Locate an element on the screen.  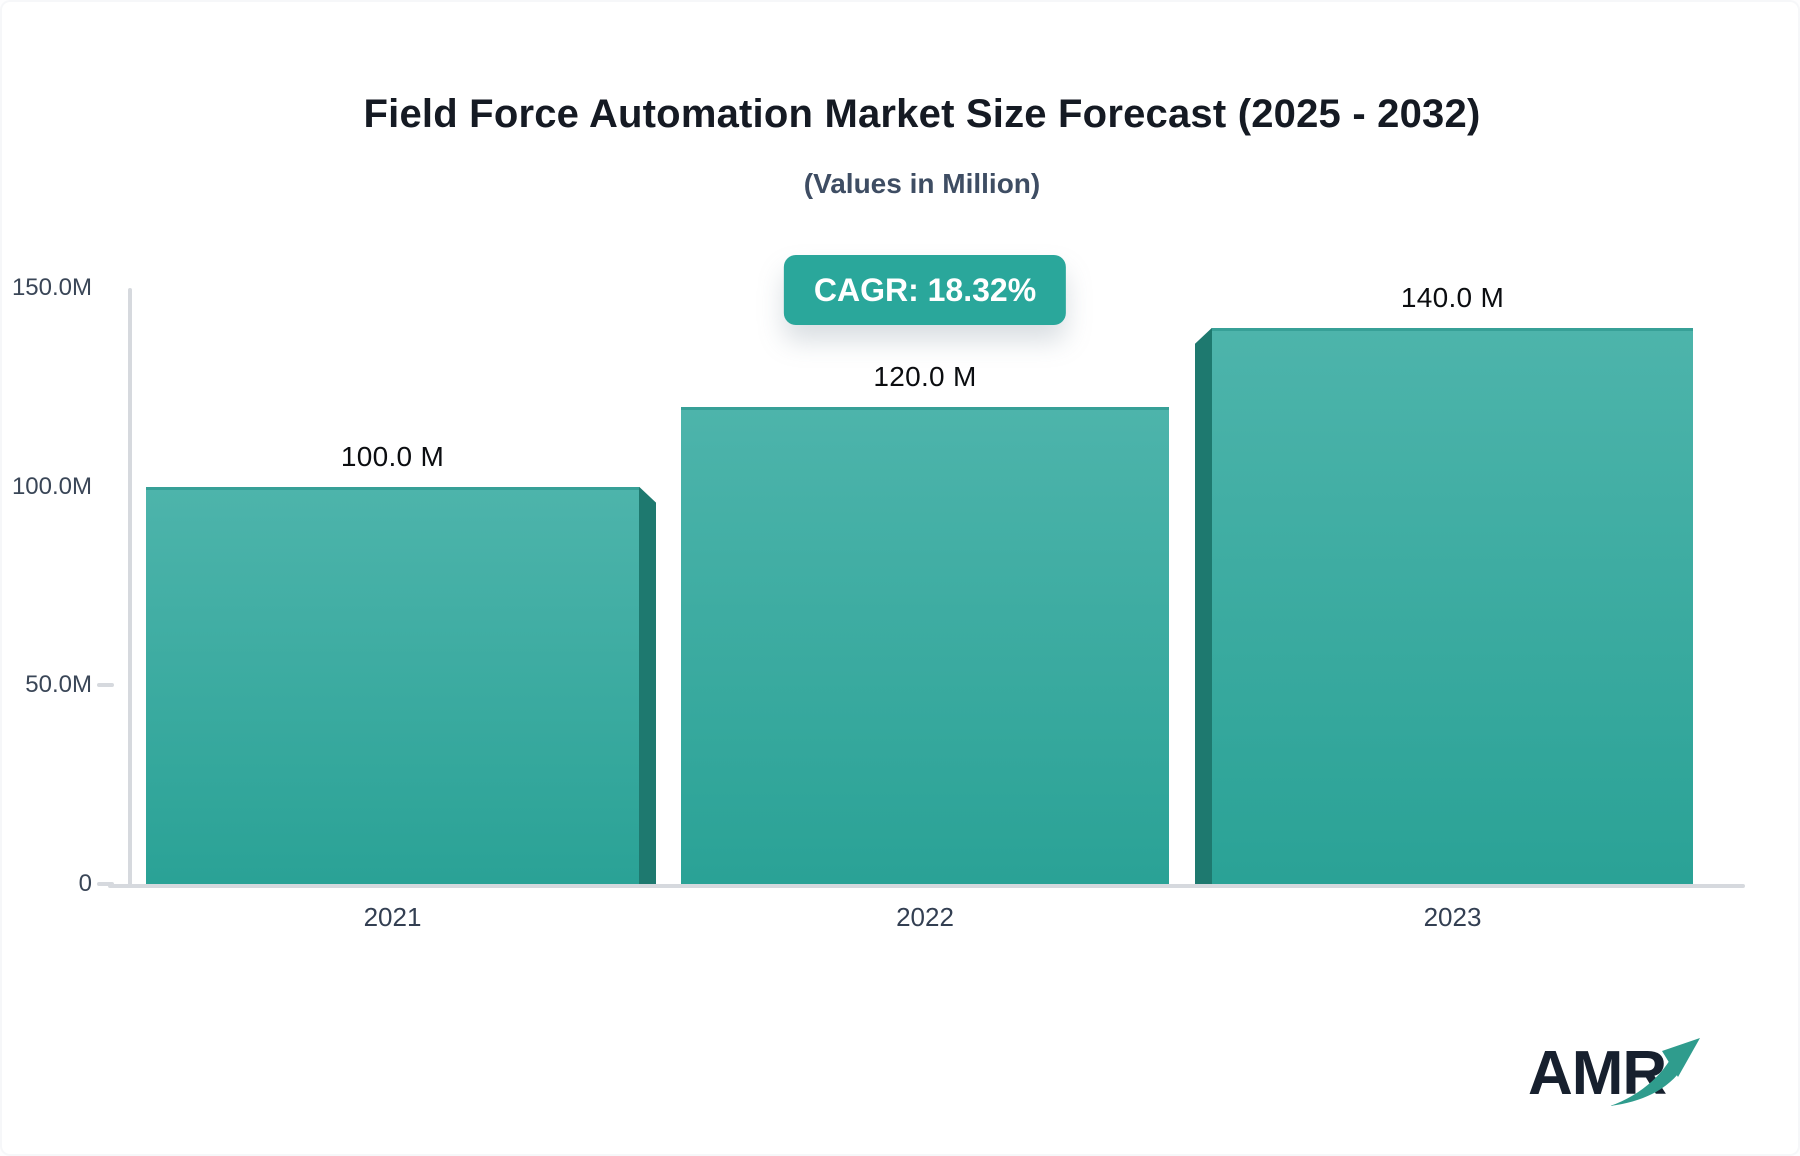
bar-2021 is located at coordinates (392, 685).